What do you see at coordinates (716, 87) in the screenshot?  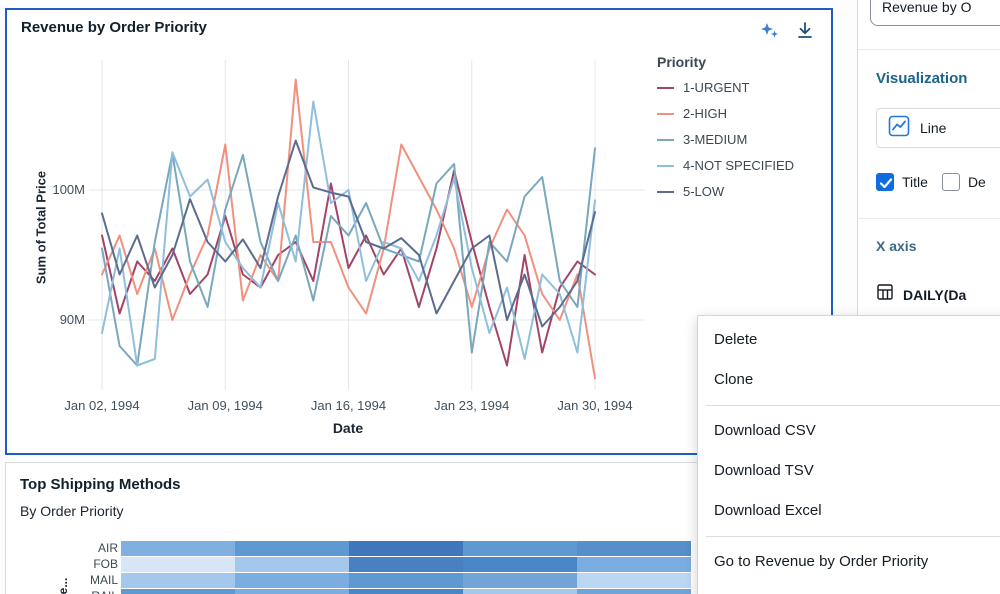 I see `legend-label: 1-URGENT` at bounding box center [716, 87].